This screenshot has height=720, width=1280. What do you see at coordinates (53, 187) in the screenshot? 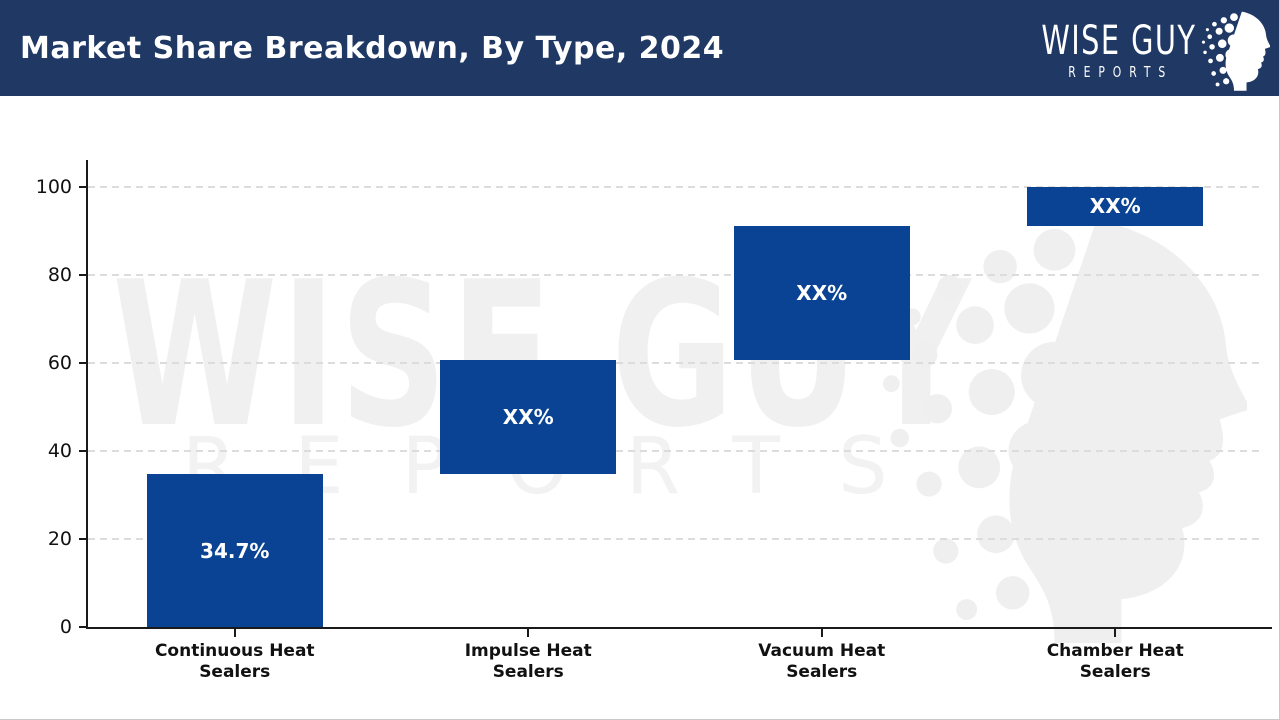
I see `y-tick-label: 100` at bounding box center [53, 187].